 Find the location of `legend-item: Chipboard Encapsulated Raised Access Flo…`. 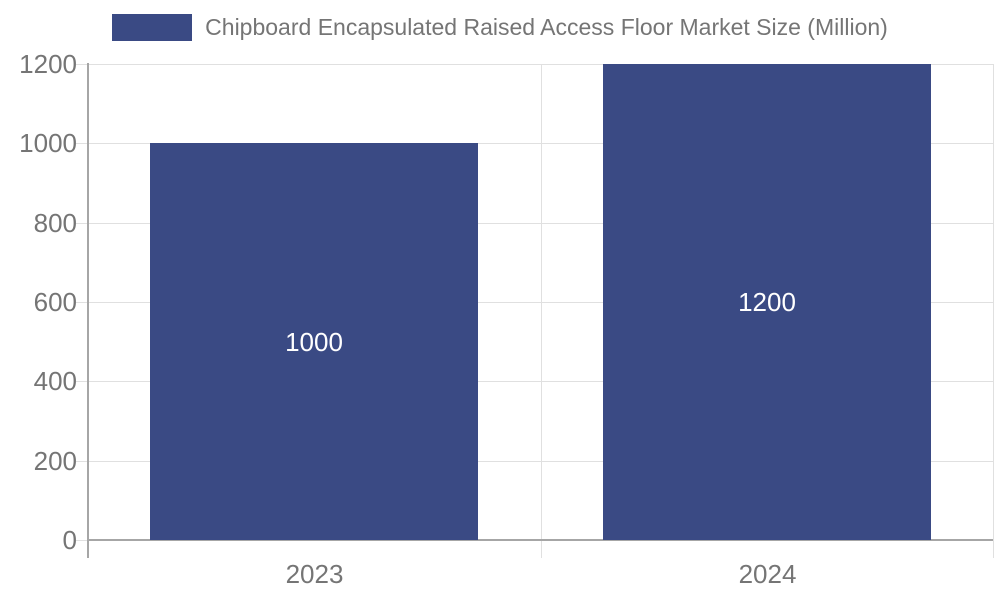

legend-item: Chipboard Encapsulated Raised Access Flo… is located at coordinates (500, 27).